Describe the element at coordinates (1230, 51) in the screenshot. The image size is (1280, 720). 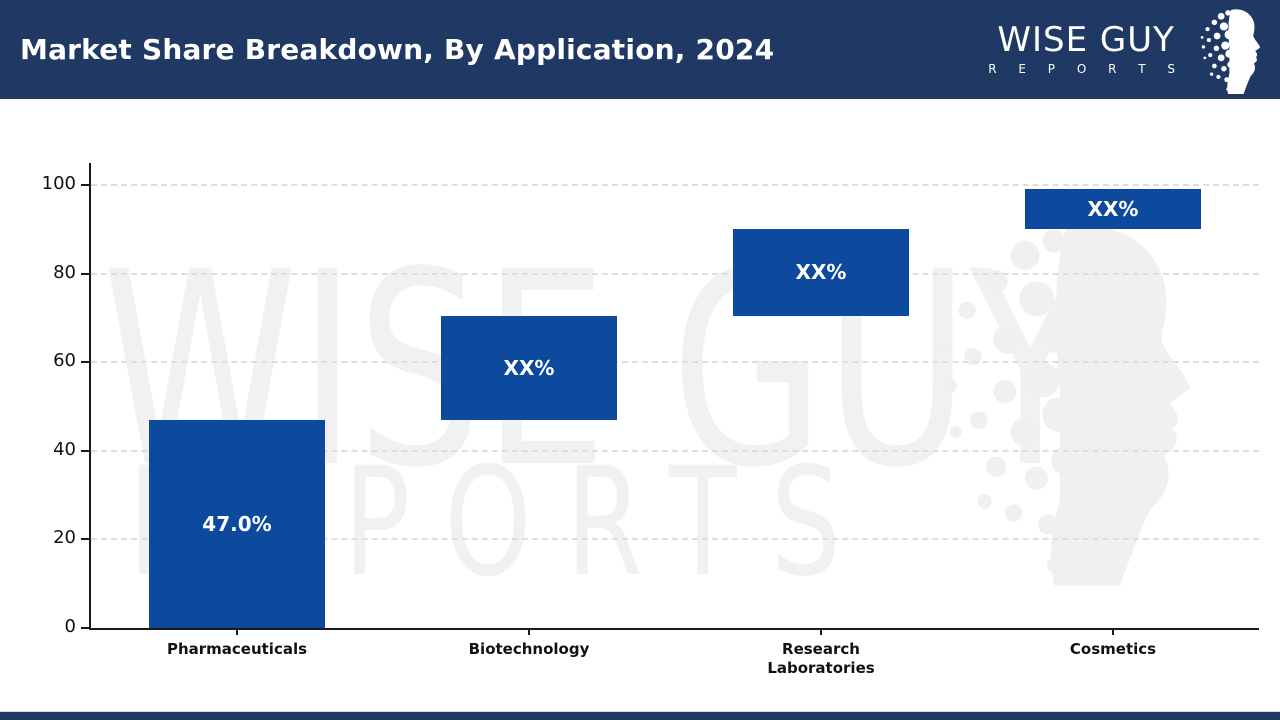
I see `wiseguy-head-icon` at that location.